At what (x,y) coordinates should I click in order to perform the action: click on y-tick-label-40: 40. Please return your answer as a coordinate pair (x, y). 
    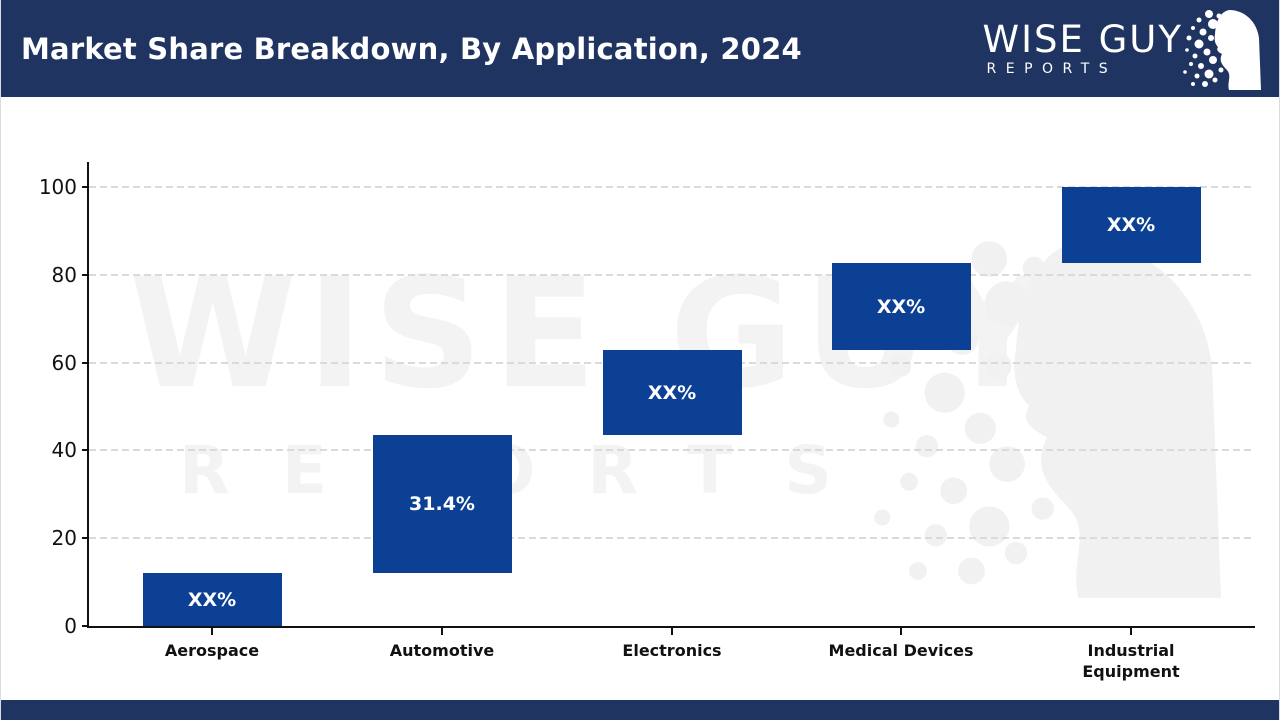
    Looking at the image, I should click on (64, 450).